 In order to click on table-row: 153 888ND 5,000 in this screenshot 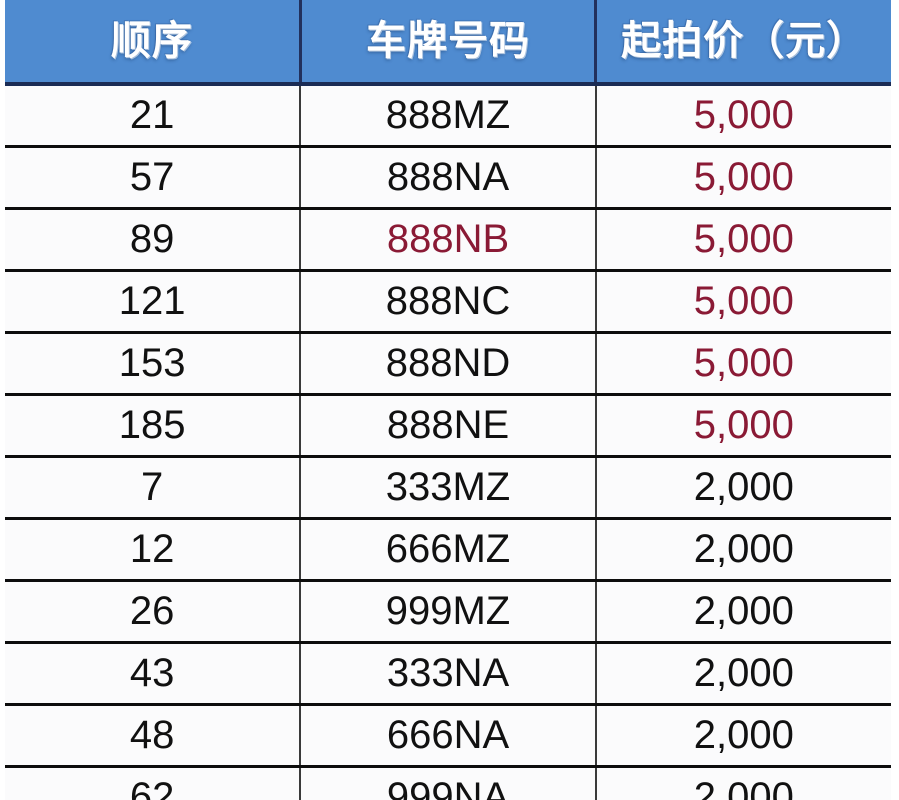, I will do `click(448, 364)`.